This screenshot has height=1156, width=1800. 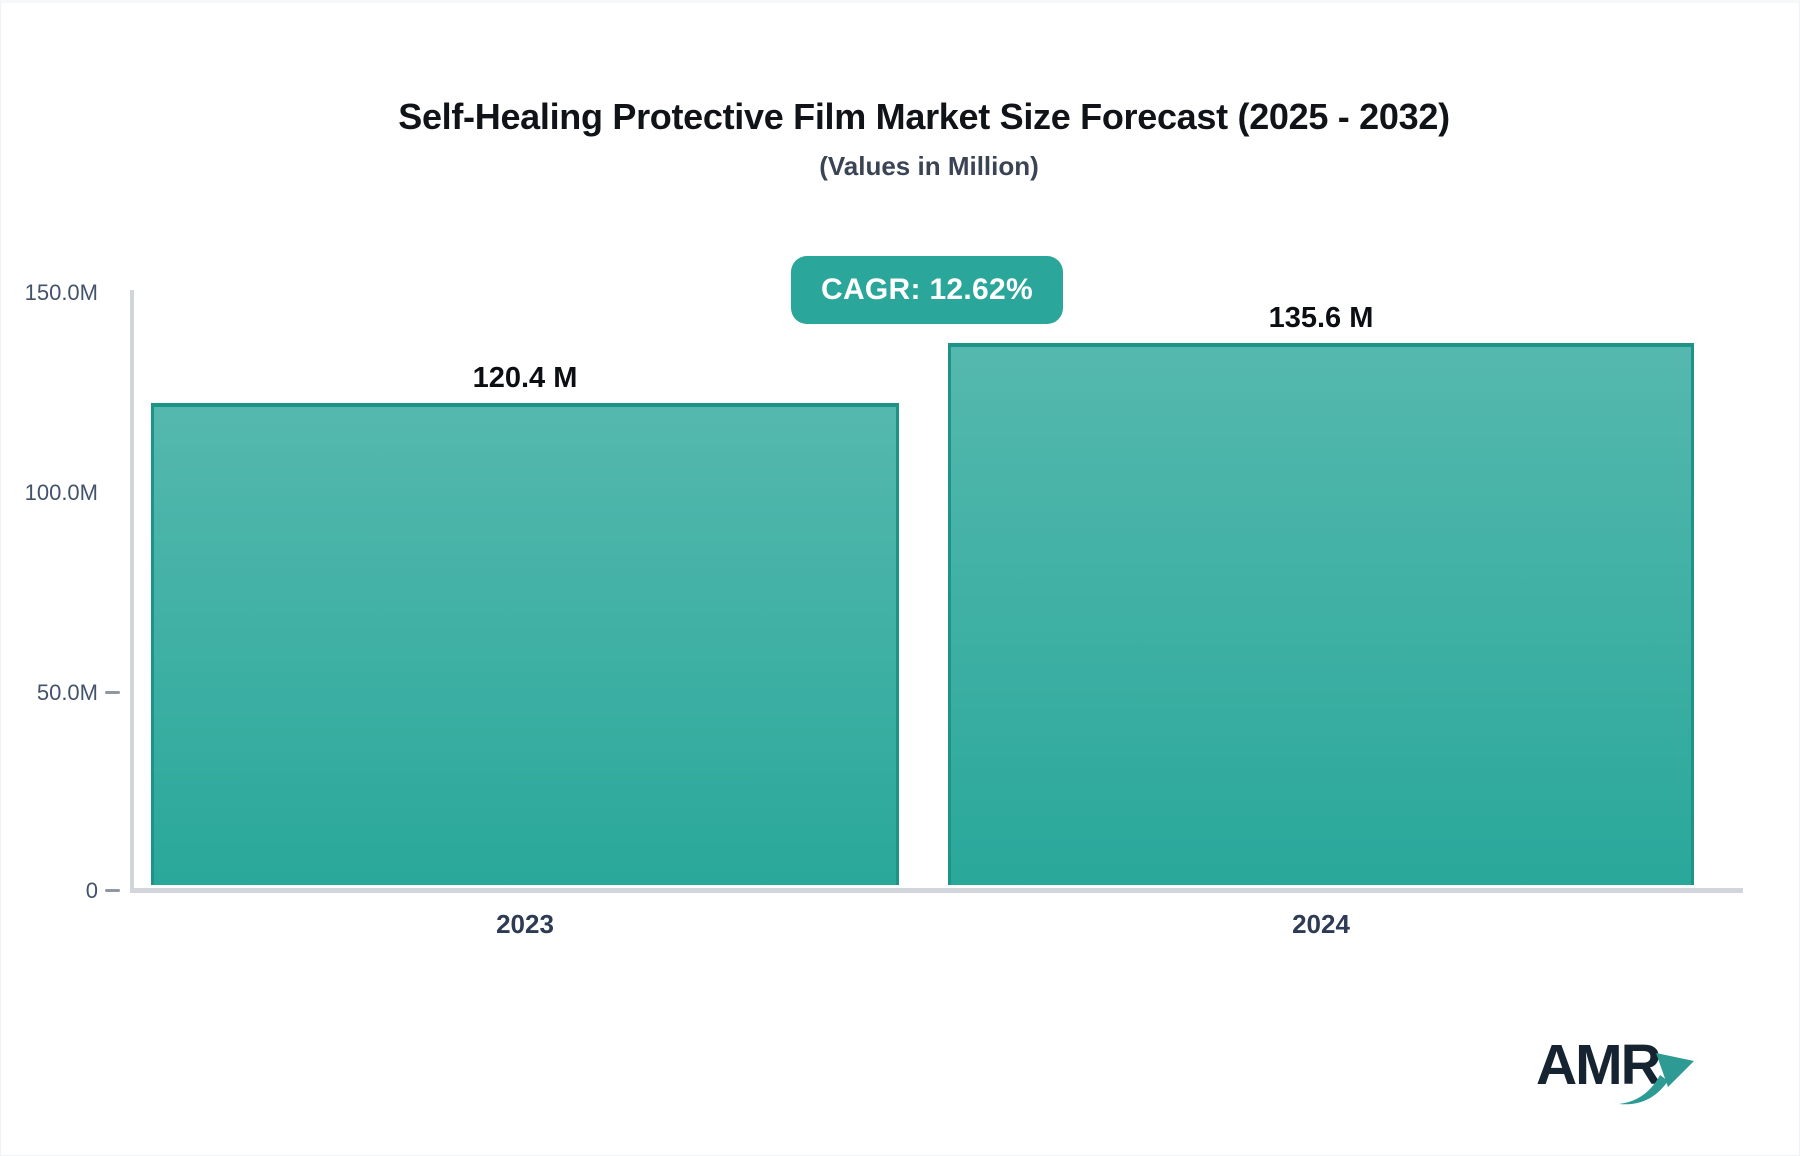 I want to click on bar-value-label: 120.4 M, so click(x=525, y=378).